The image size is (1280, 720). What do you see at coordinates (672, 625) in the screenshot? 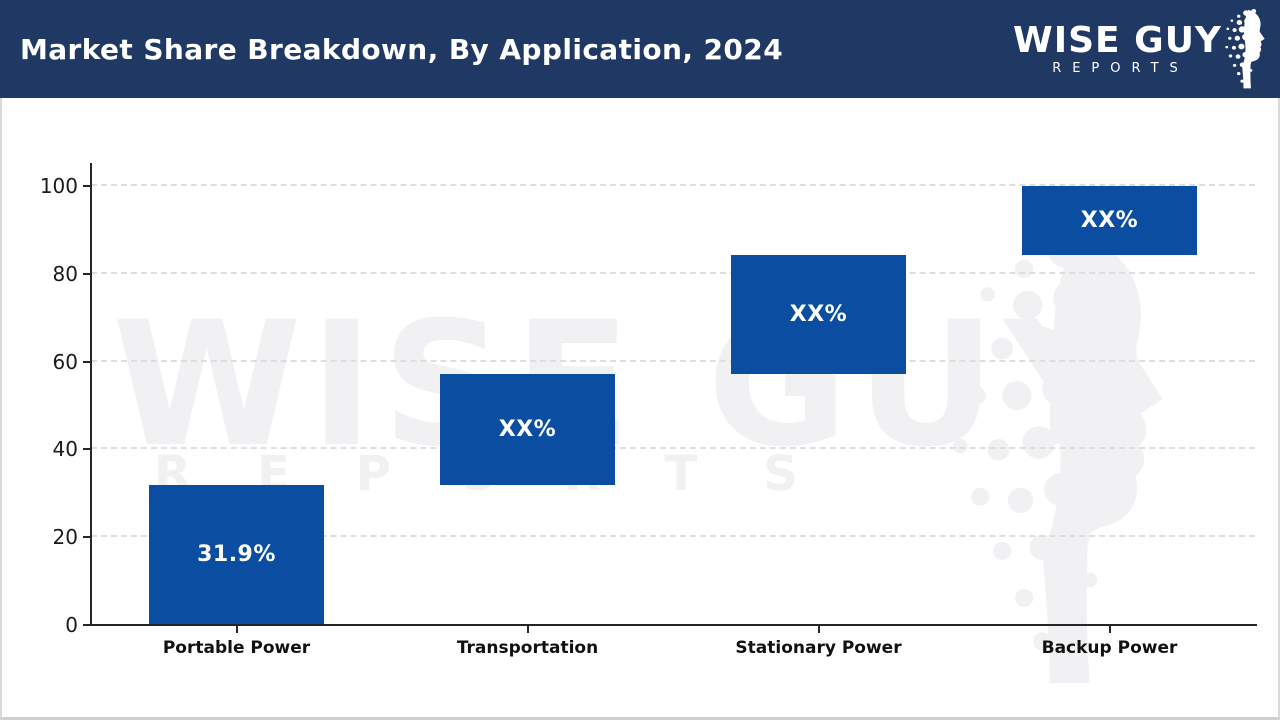
I see `x-axis` at bounding box center [672, 625].